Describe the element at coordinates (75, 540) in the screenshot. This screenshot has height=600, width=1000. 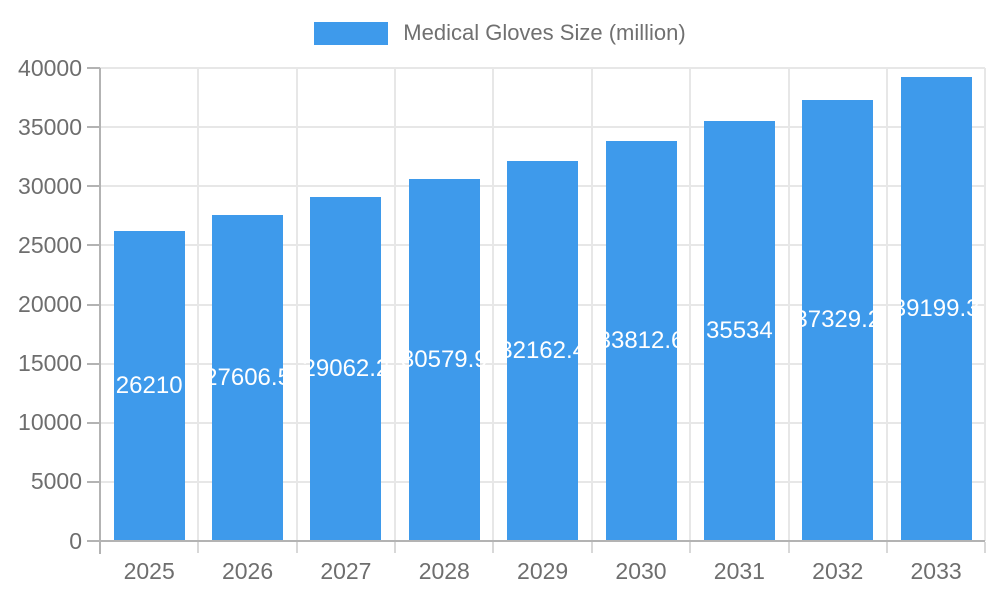
I see `y-tick-label: 0` at that location.